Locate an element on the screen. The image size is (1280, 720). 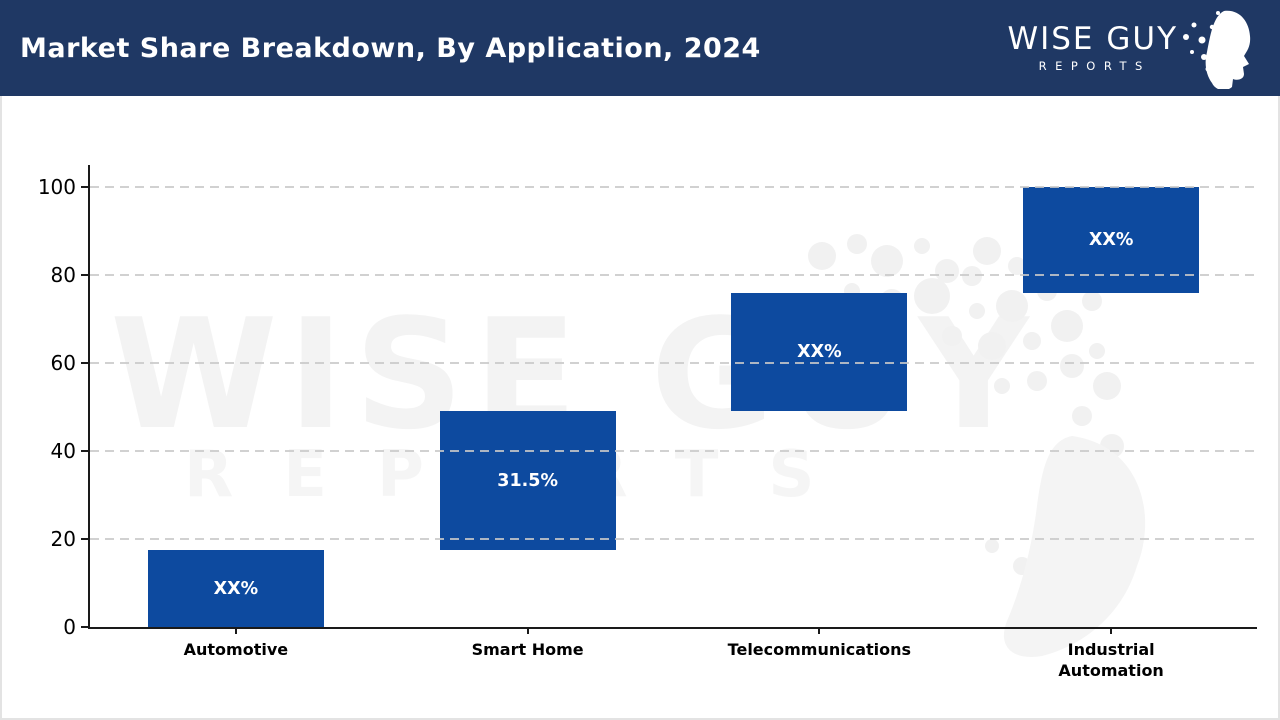
logo-wordmark: WISE GUY REPORTS is located at coordinates (1092, 46).